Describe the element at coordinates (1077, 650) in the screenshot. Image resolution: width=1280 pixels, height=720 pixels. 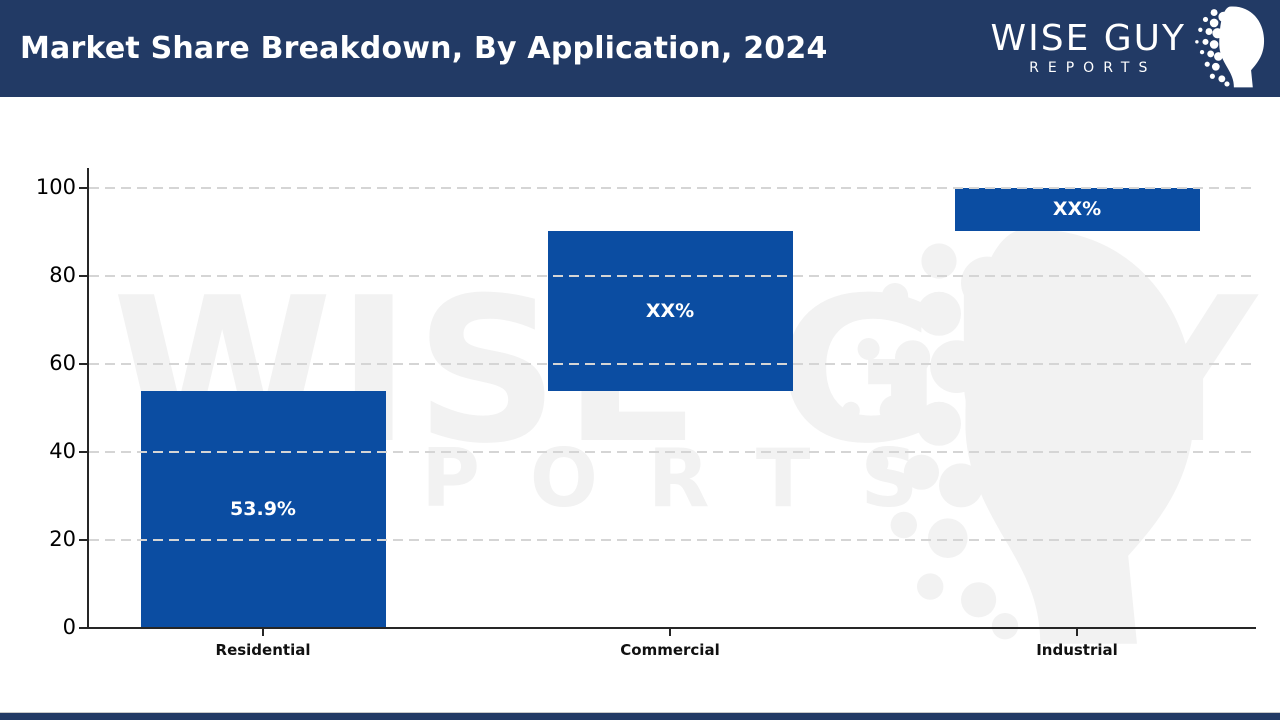
I see `x-category-label: Industrial` at that location.